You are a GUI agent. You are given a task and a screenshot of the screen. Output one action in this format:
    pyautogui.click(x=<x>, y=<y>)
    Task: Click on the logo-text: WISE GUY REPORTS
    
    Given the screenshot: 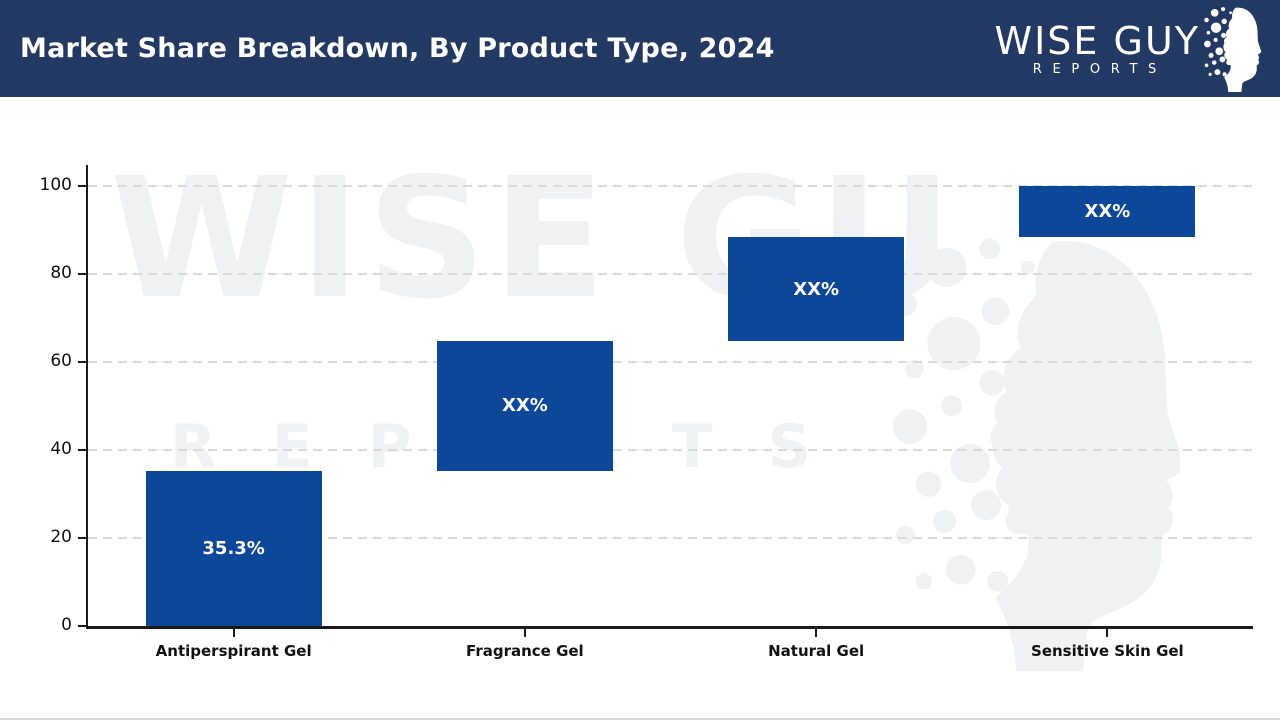 What is the action you would take?
    pyautogui.click(x=1097, y=49)
    